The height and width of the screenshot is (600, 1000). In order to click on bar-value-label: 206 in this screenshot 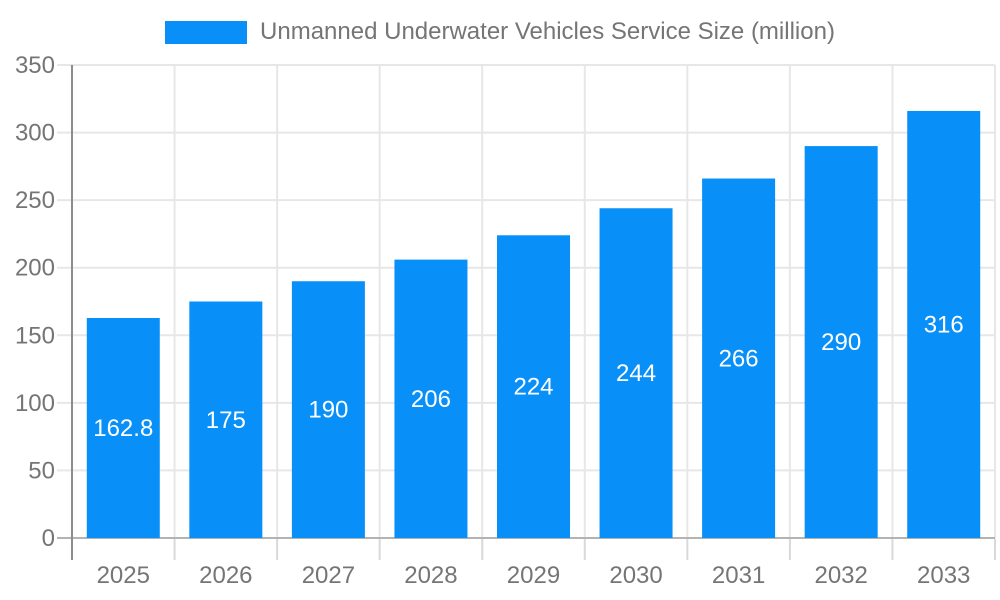, I will do `click(431, 399)`.